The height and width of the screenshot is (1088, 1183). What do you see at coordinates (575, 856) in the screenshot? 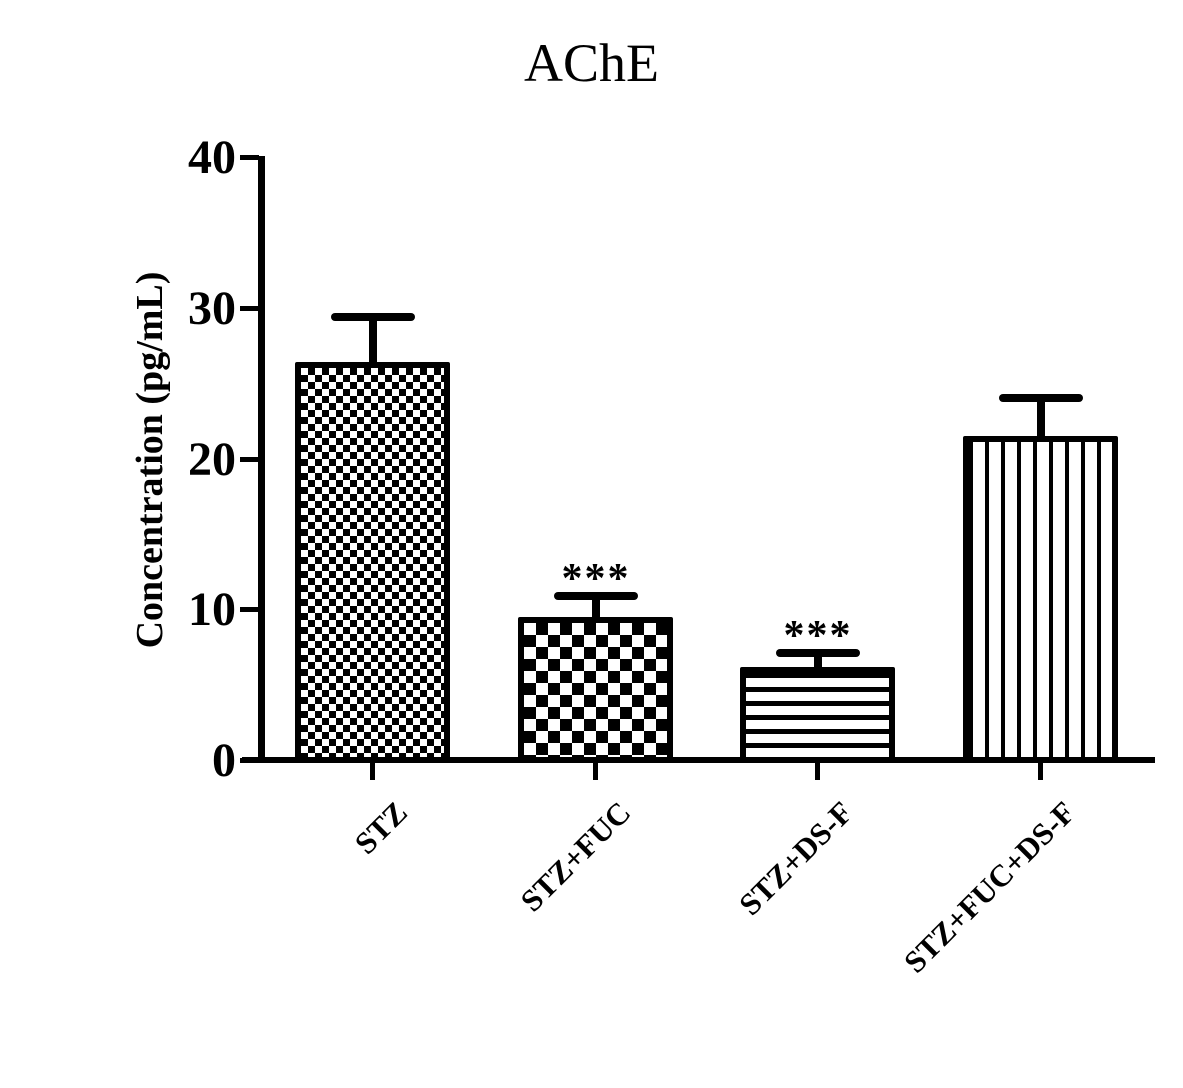
I see `x-label-stz+fuc: STZ+FUC` at bounding box center [575, 856].